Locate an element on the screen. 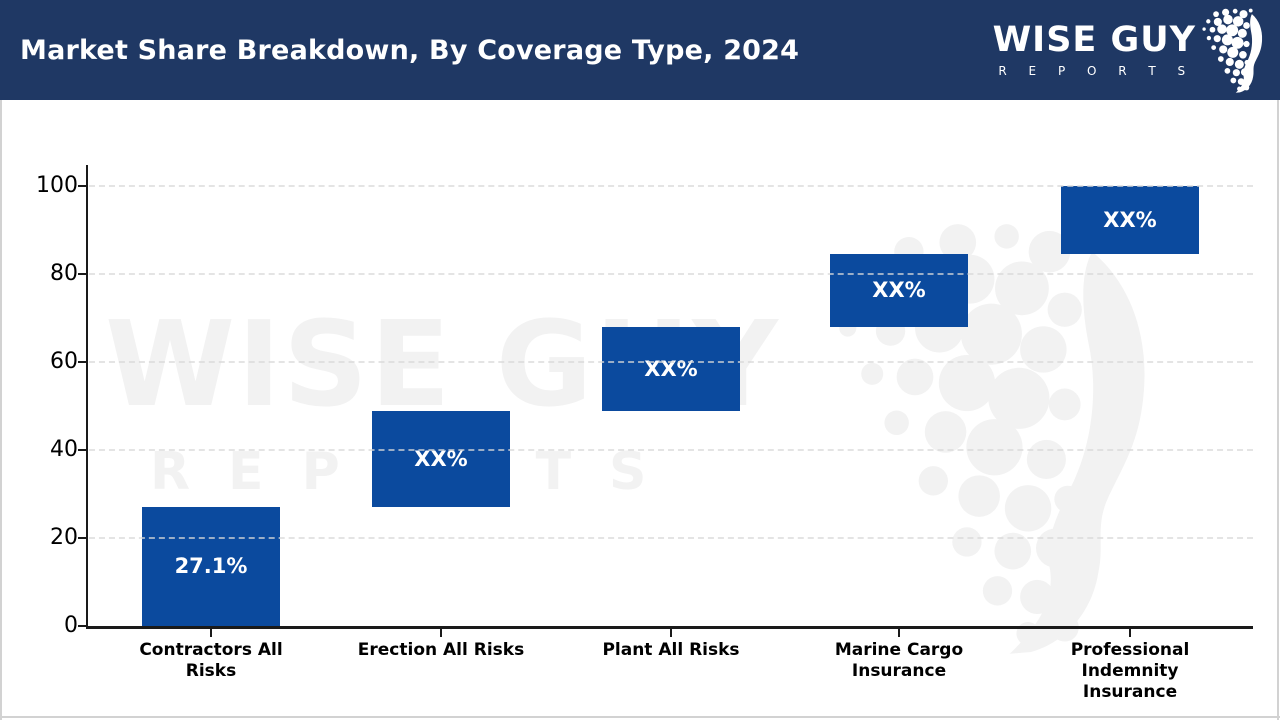 The image size is (1280, 720). x-category-label: Erection All Risks is located at coordinates (441, 650).